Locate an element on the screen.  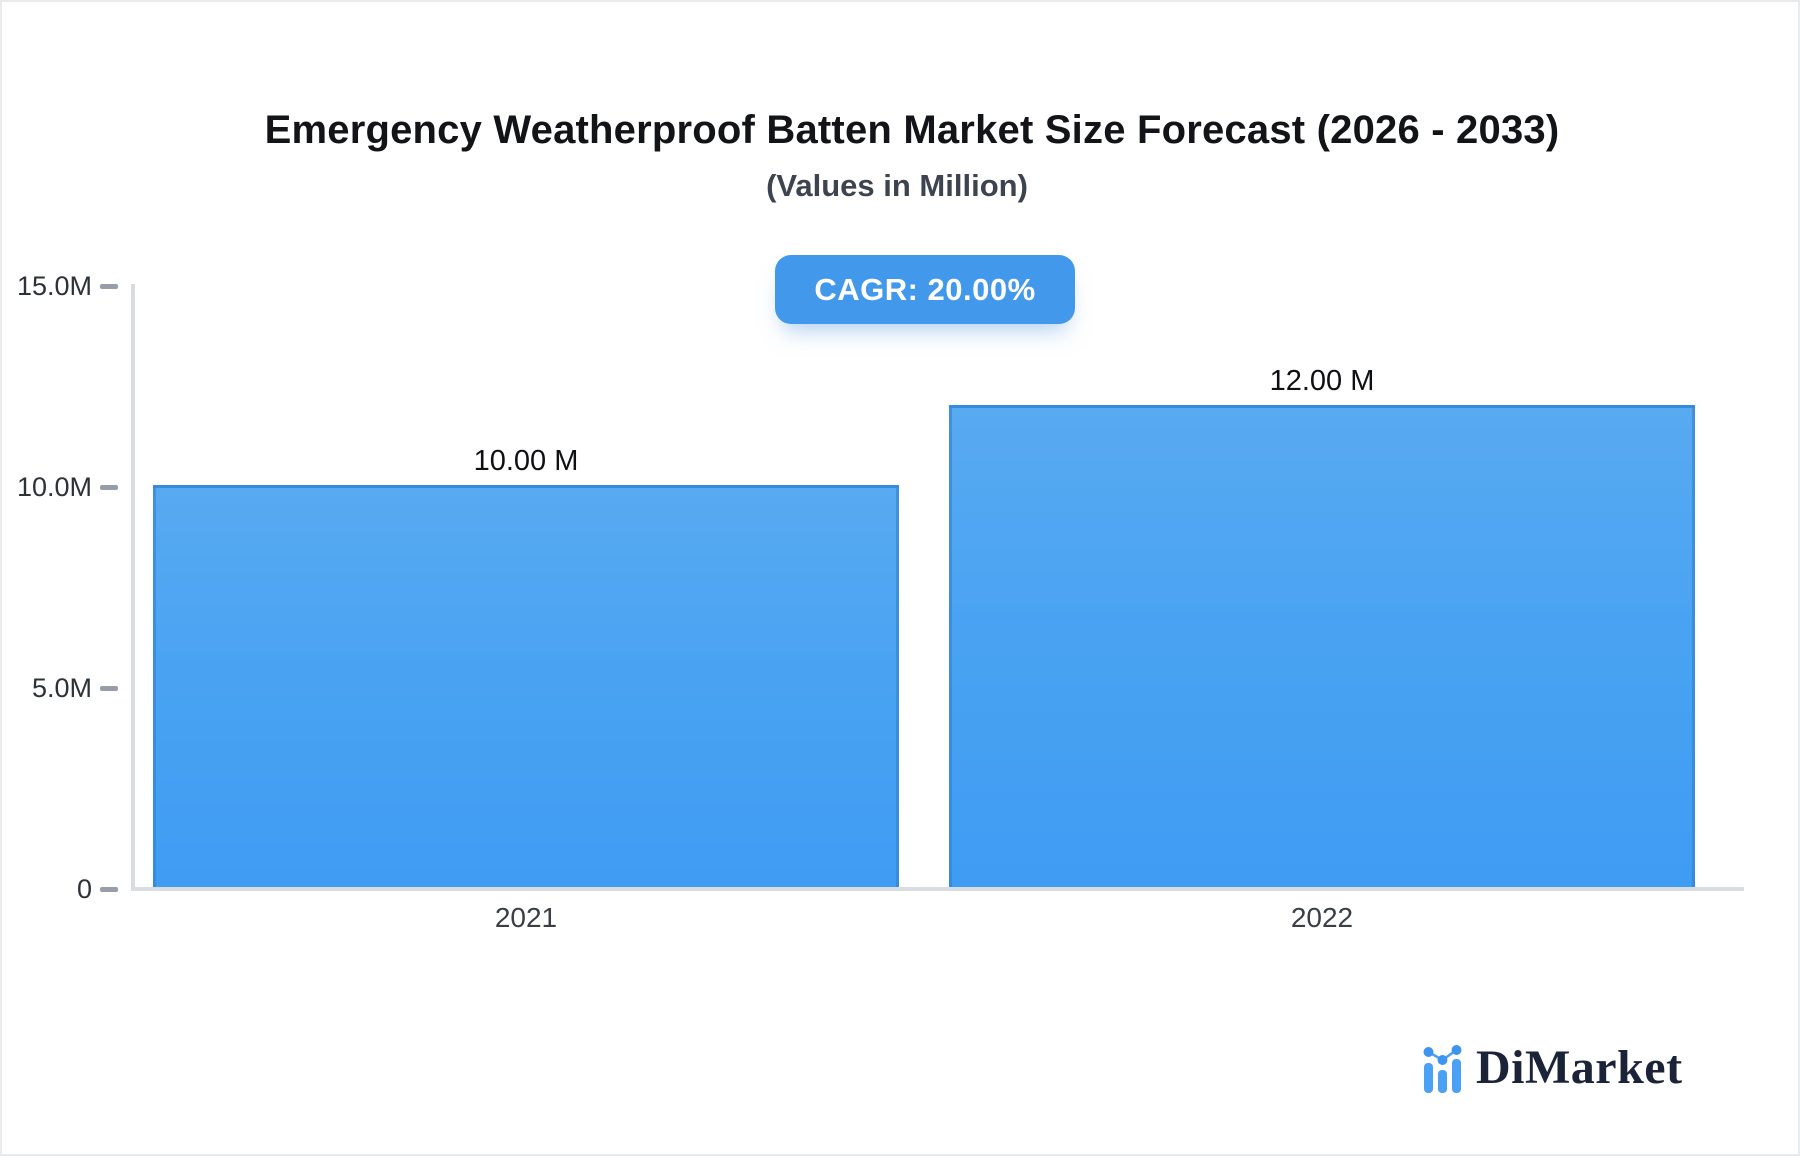
x-axis-line is located at coordinates (937, 889).